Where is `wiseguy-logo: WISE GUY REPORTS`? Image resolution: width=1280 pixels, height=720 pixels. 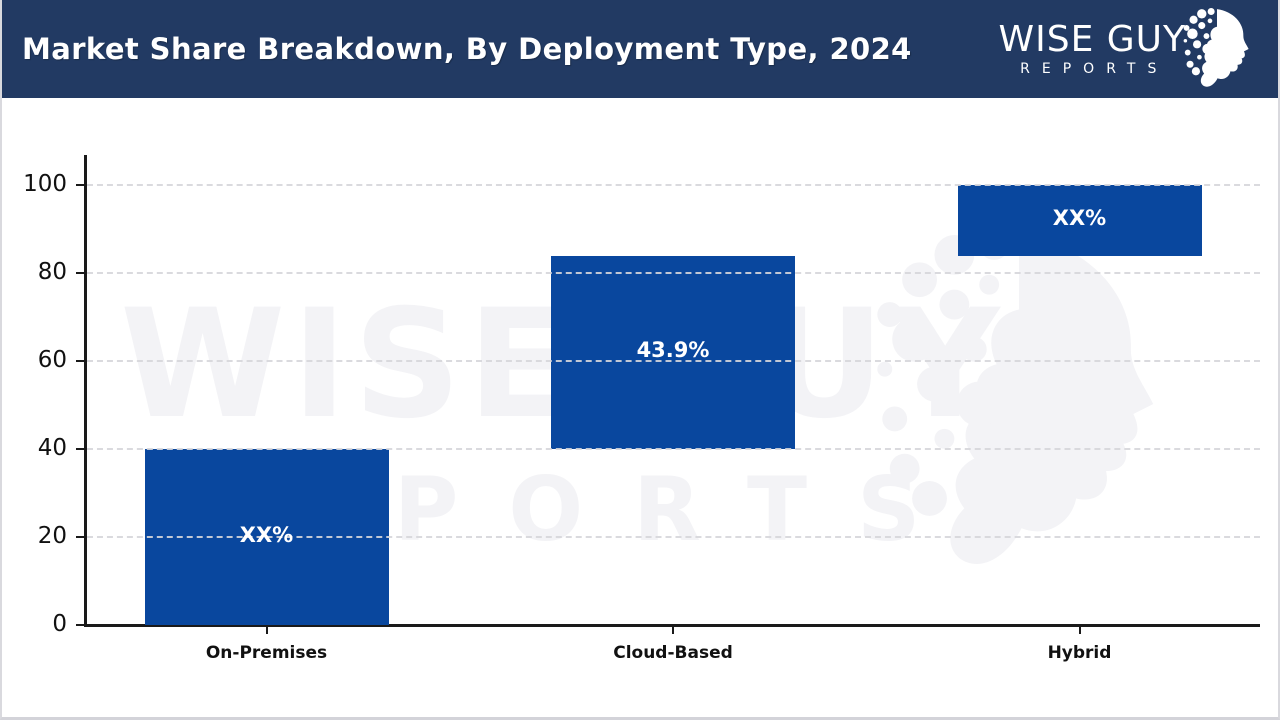
wiseguy-logo: WISE GUY REPORTS is located at coordinates (1127, 49).